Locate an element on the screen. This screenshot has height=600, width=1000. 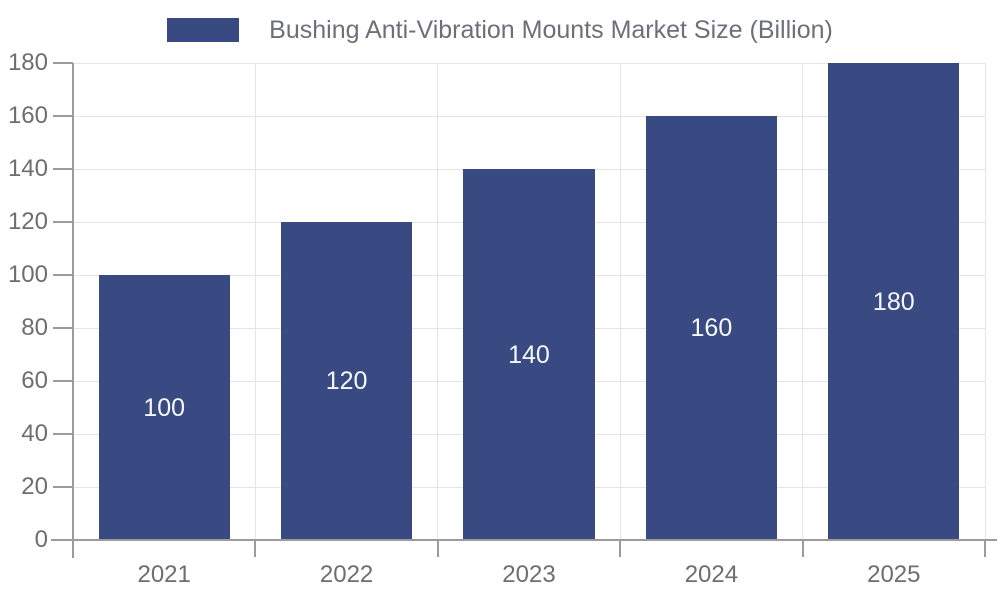
bar-value-label: 120 is located at coordinates (346, 381).